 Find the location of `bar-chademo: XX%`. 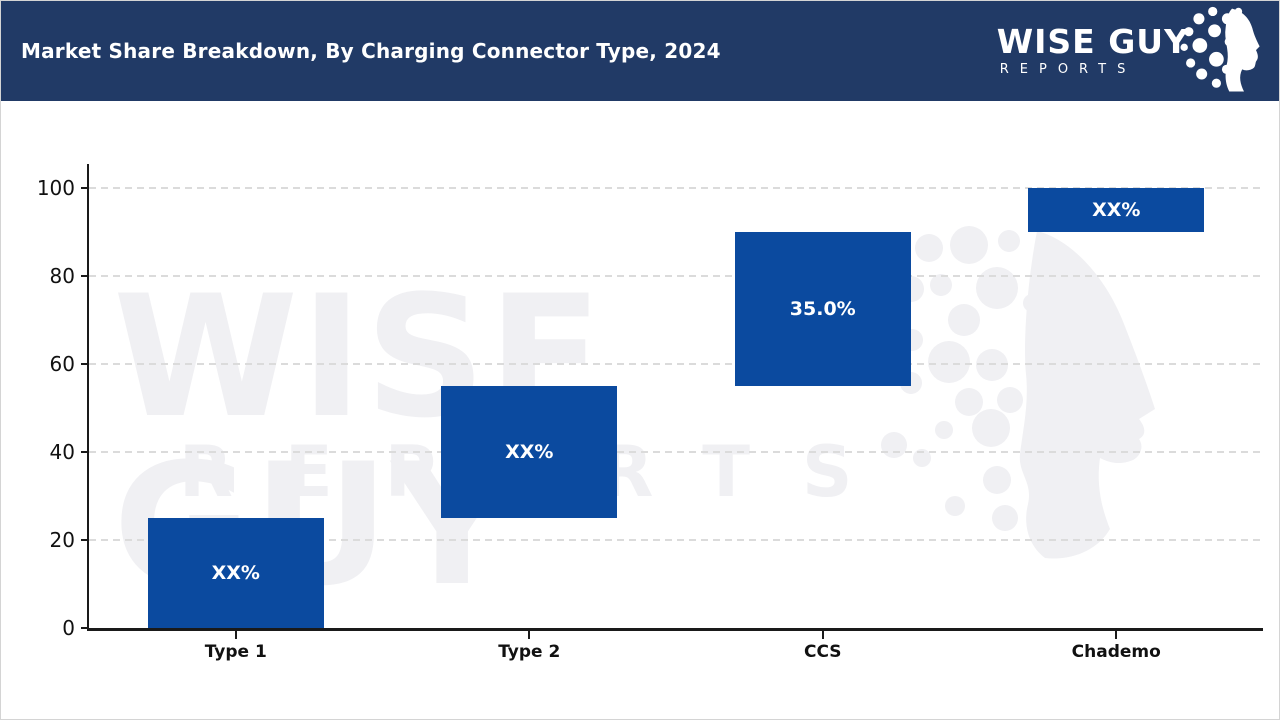

bar-chademo: XX% is located at coordinates (1116, 210).